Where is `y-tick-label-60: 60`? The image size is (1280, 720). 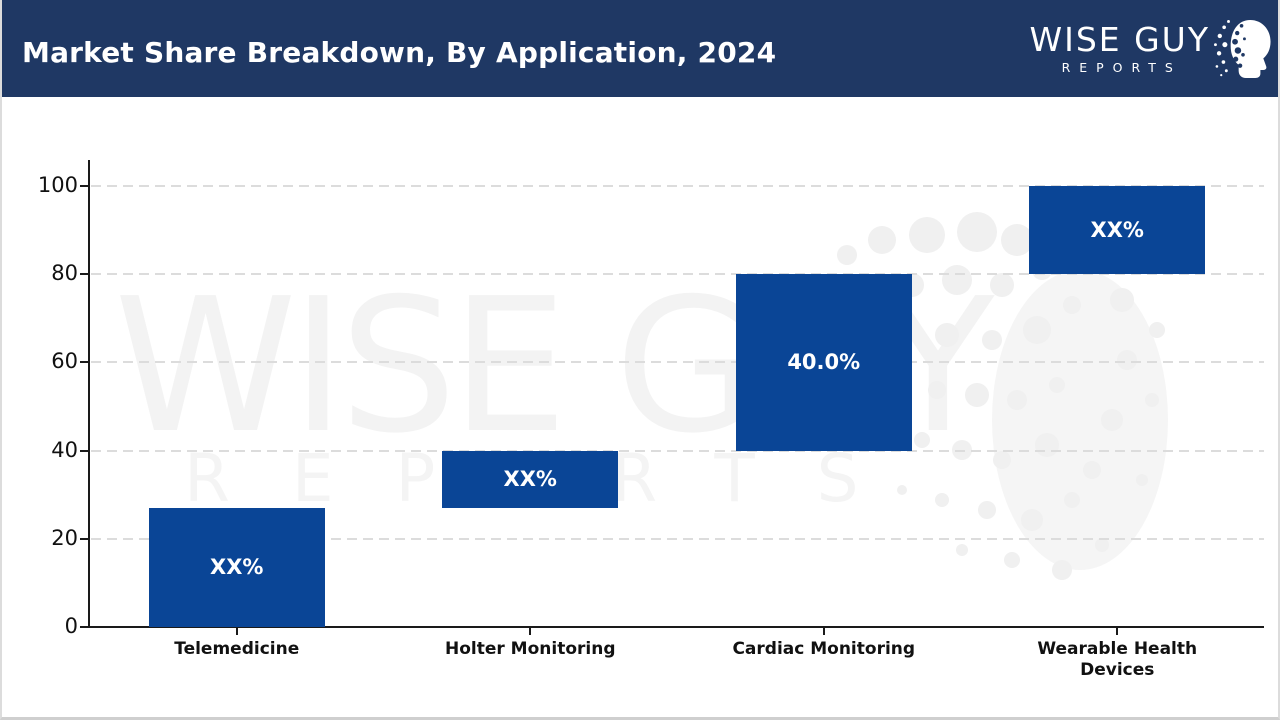 y-tick-label-60: 60 is located at coordinates (64, 361).